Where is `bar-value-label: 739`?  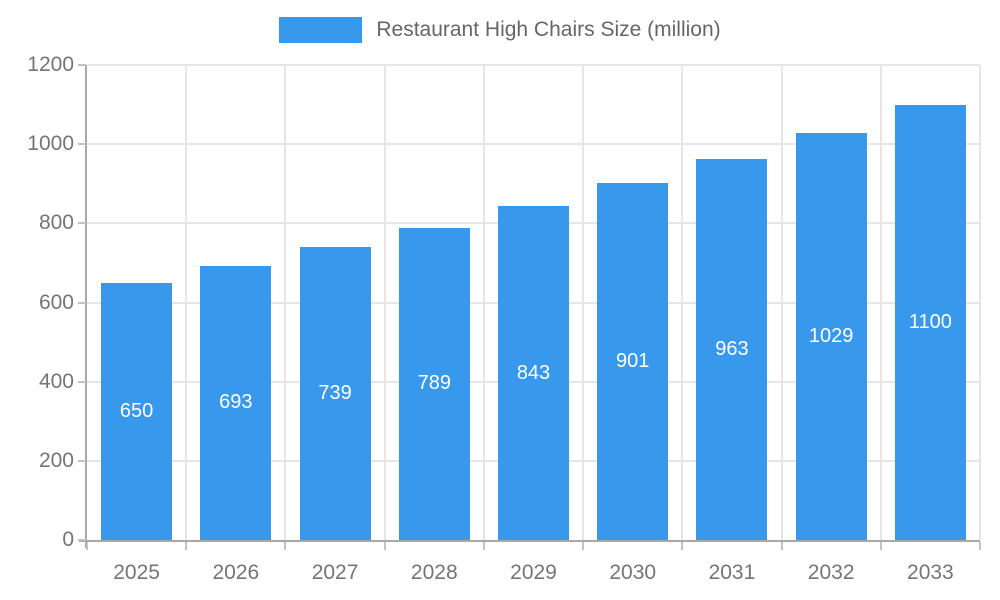
bar-value-label: 739 is located at coordinates (335, 393).